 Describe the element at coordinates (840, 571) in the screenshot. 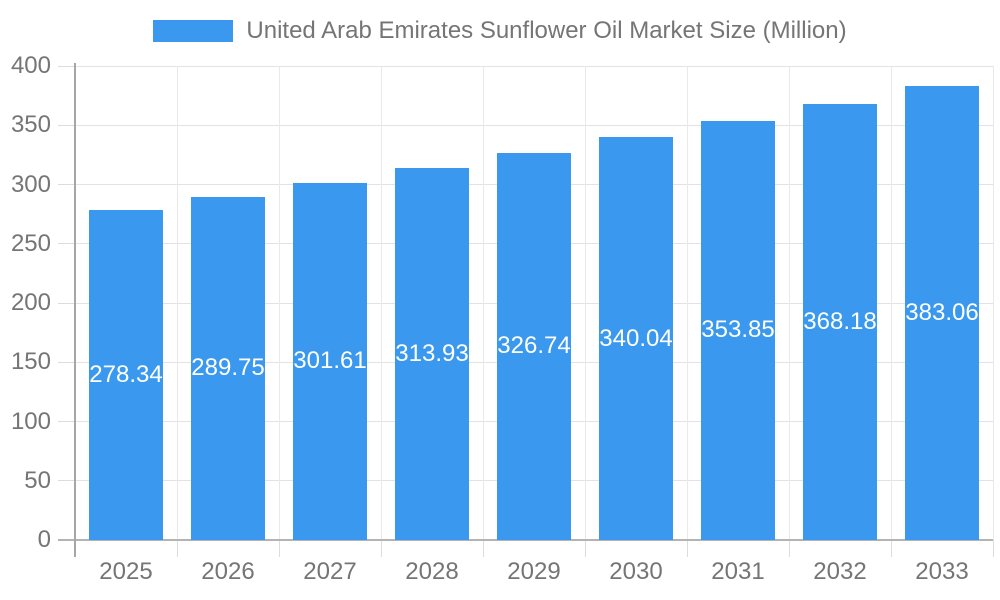

I see `x-tick-label: 2032` at that location.